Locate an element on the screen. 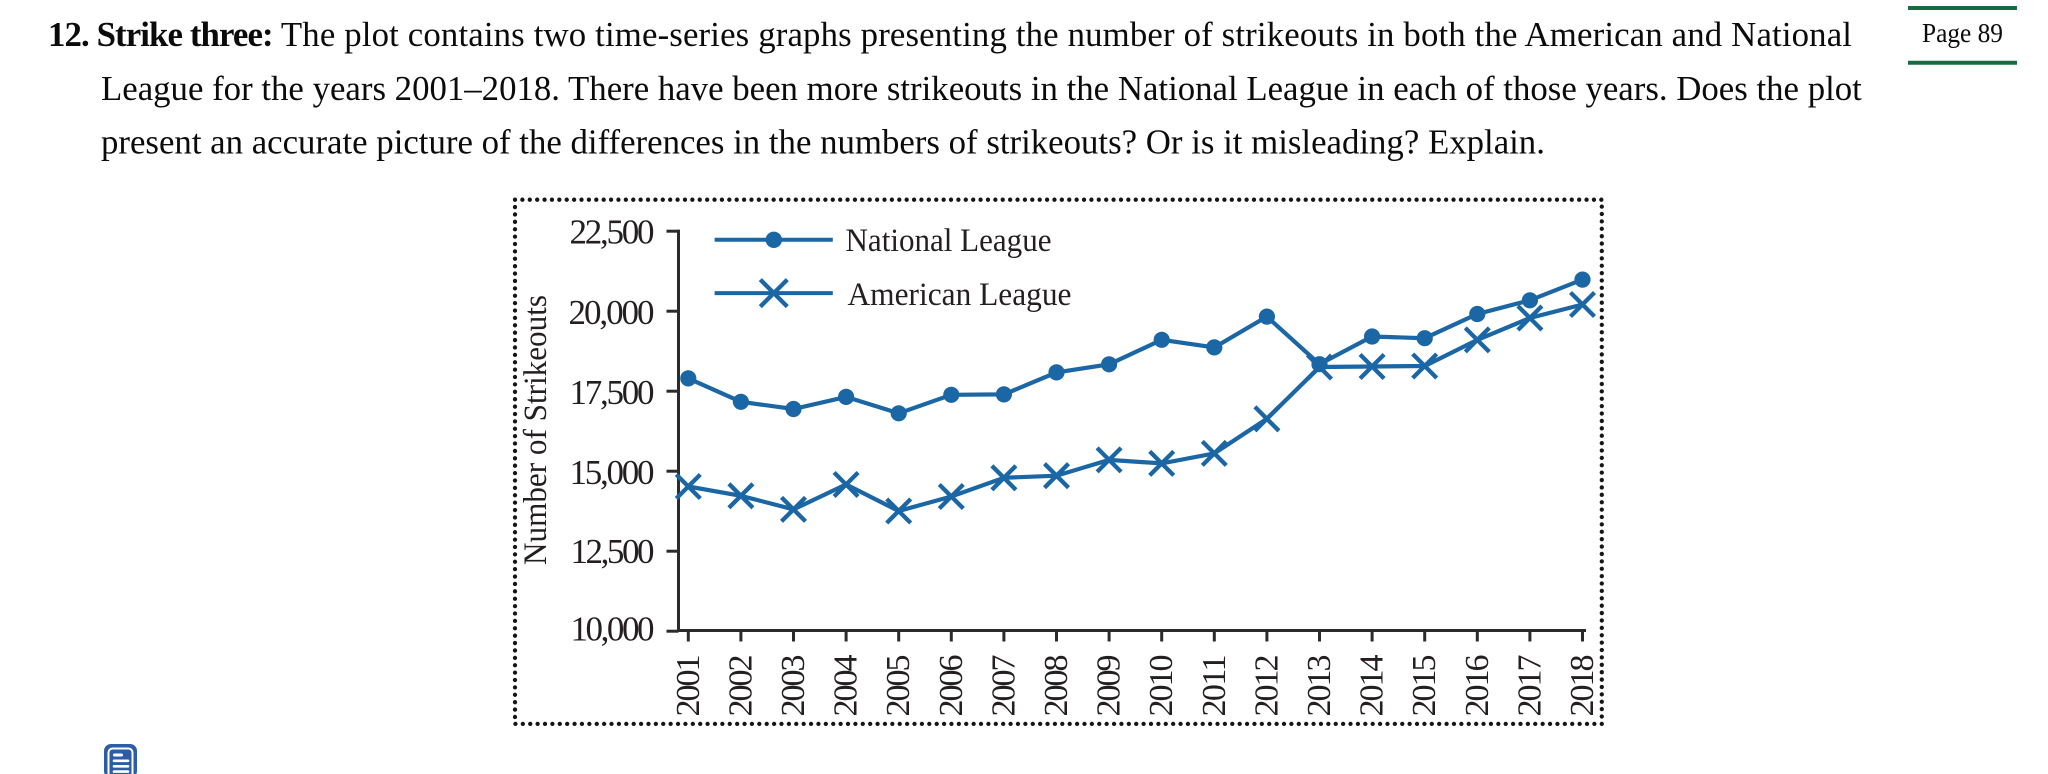  svg-text: 2004 is located at coordinates (846, 686).